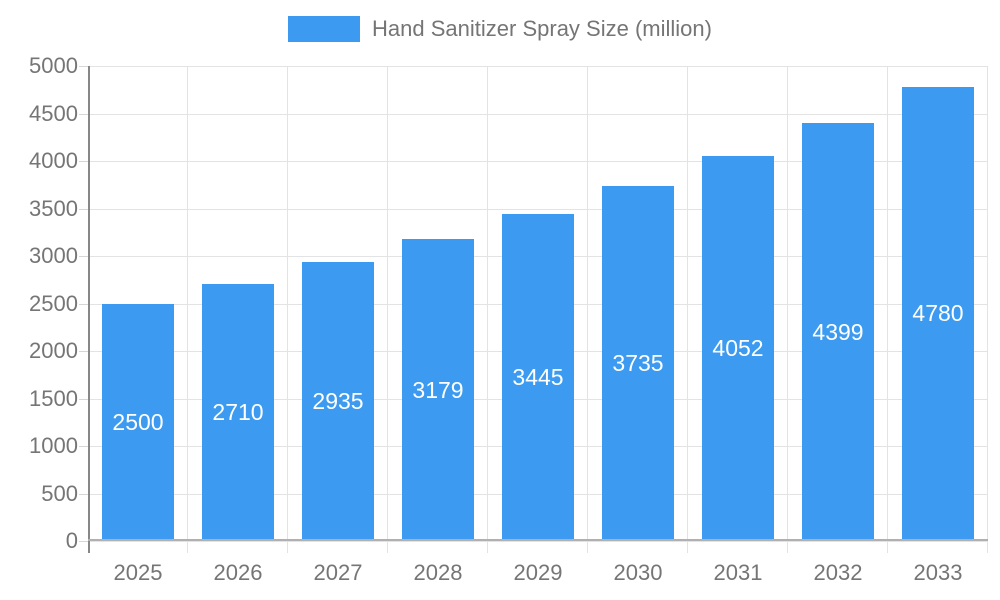 The height and width of the screenshot is (600, 1000). I want to click on bar-value-label: 2710, so click(238, 411).